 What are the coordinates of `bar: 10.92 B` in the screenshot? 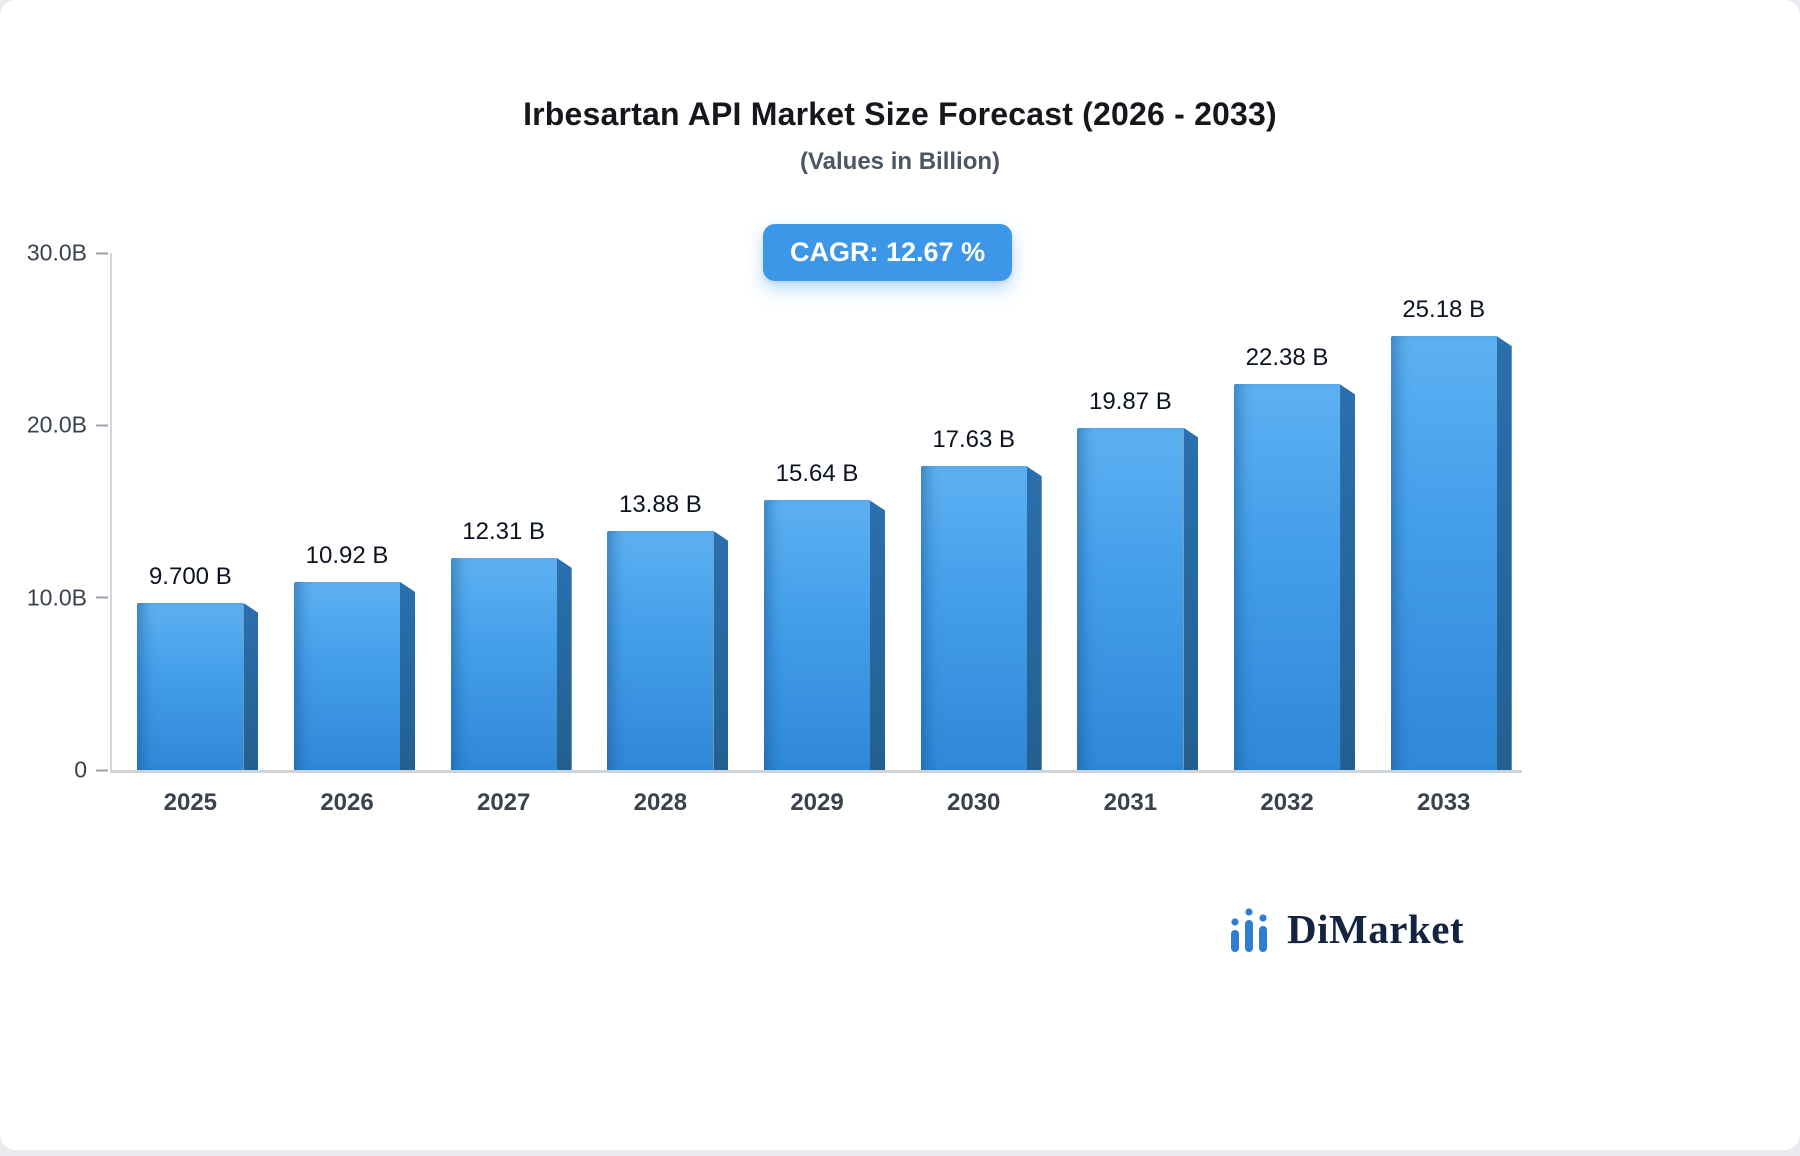 It's located at (354, 656).